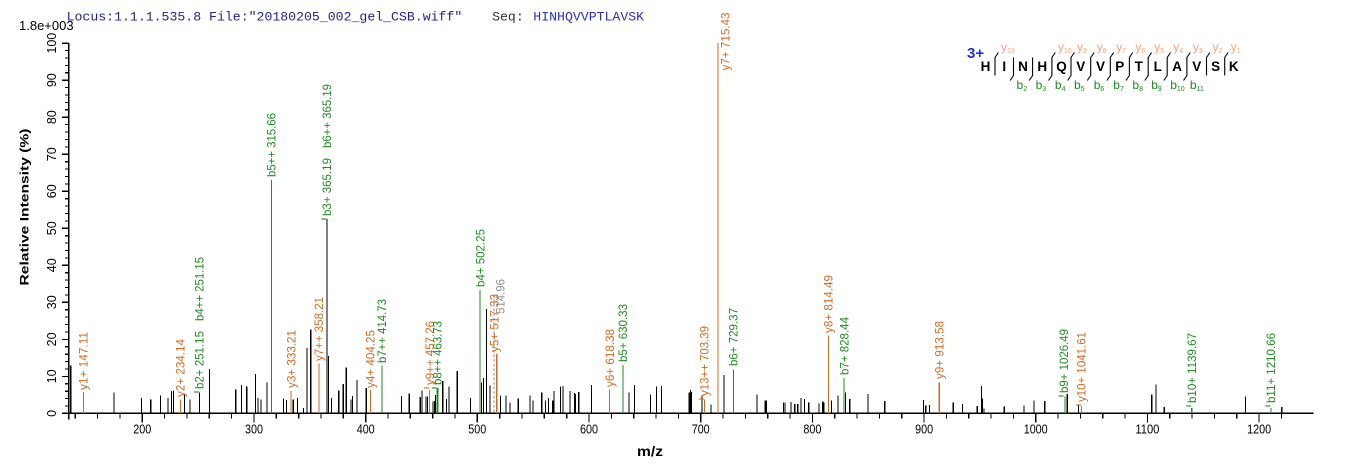  Describe the element at coordinates (701, 430) in the screenshot. I see `svg-text: 700` at that location.